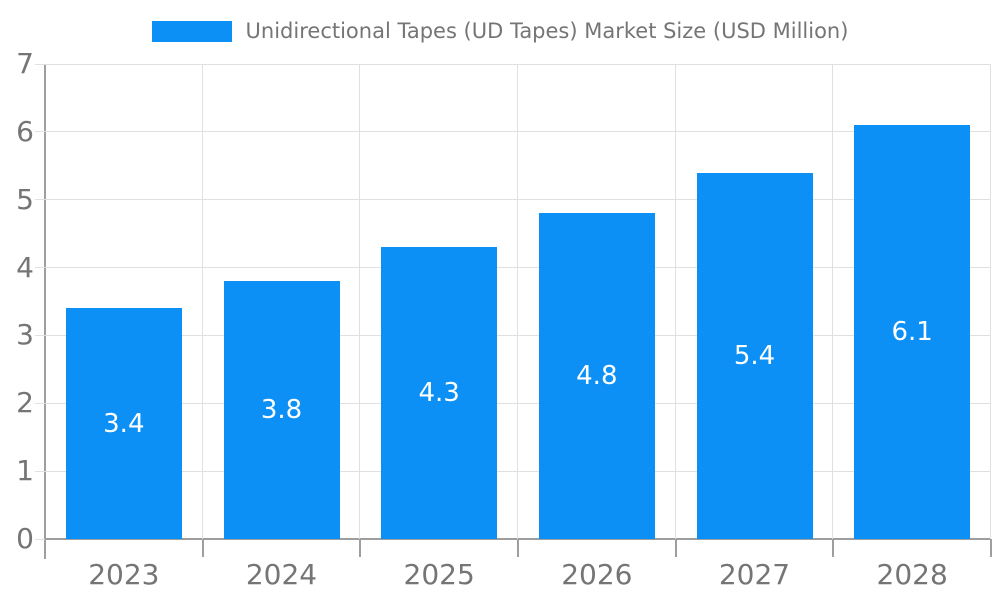 The width and height of the screenshot is (1000, 600). I want to click on y-tick-label: 1, so click(25, 471).